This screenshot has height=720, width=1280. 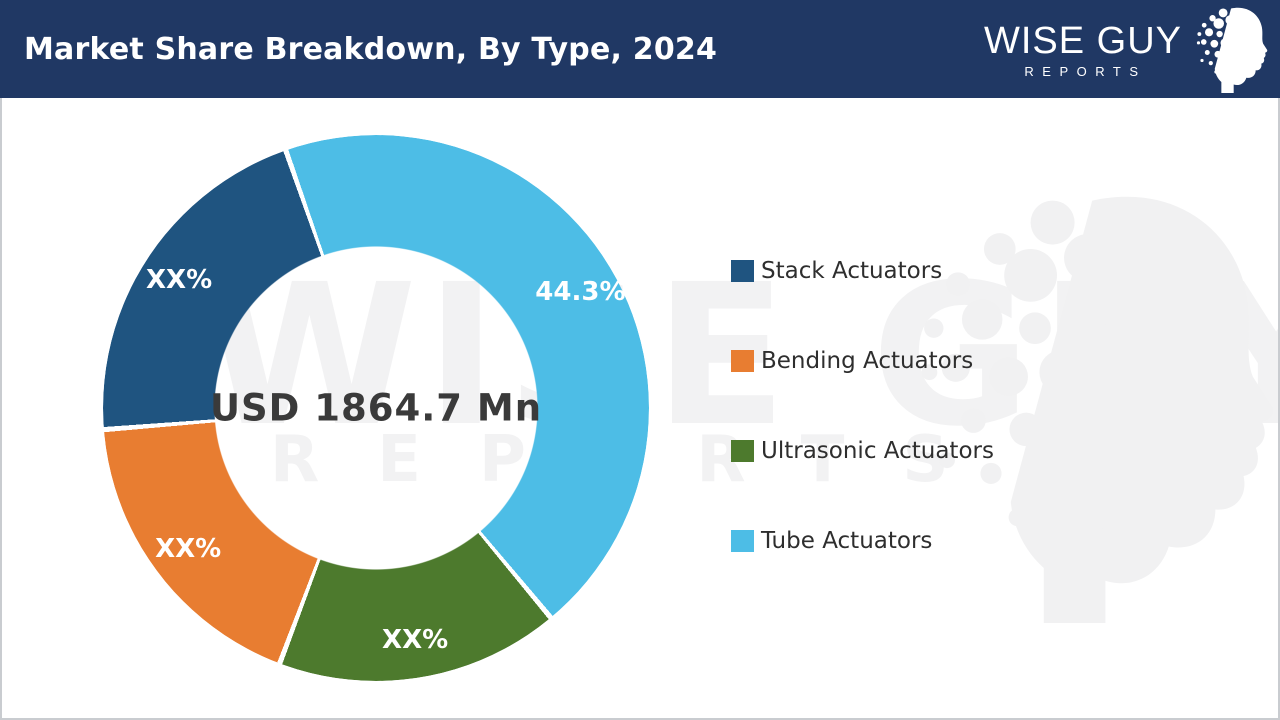 I want to click on slice-label-ultrasonic-actuators: XX%, so click(x=415, y=639).